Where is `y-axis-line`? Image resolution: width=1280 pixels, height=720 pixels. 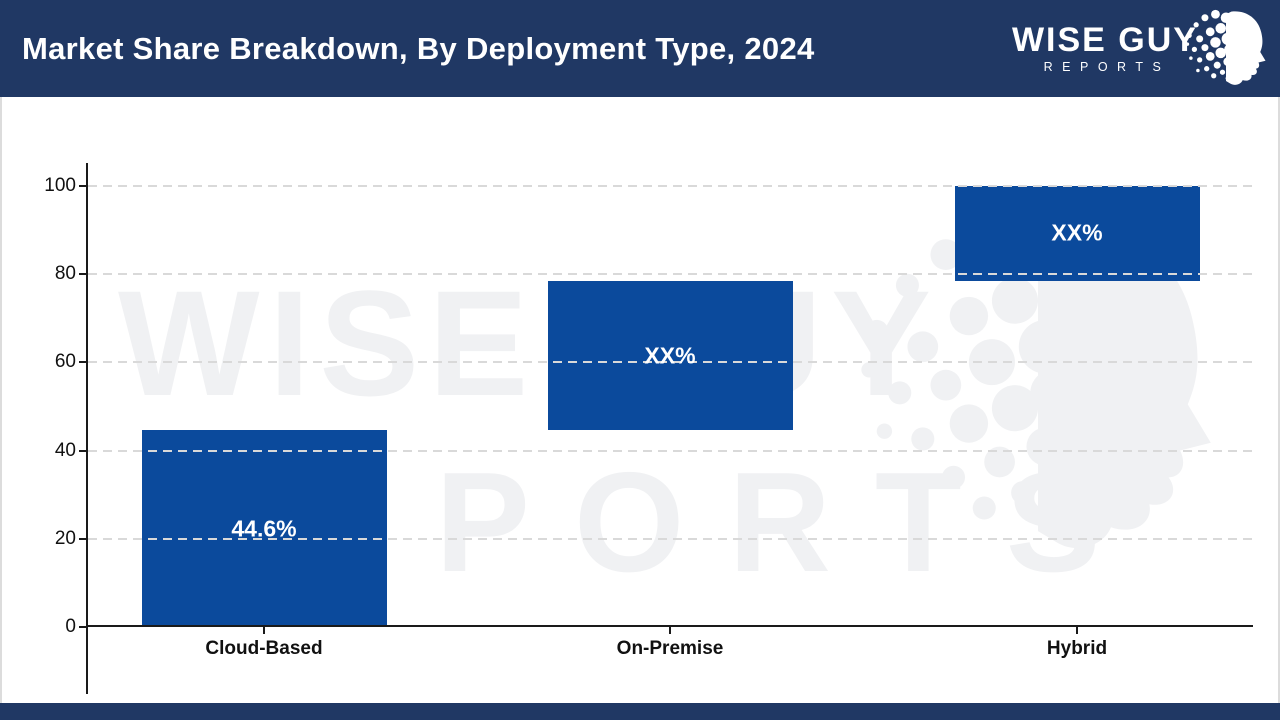
y-axis-line is located at coordinates (87, 428).